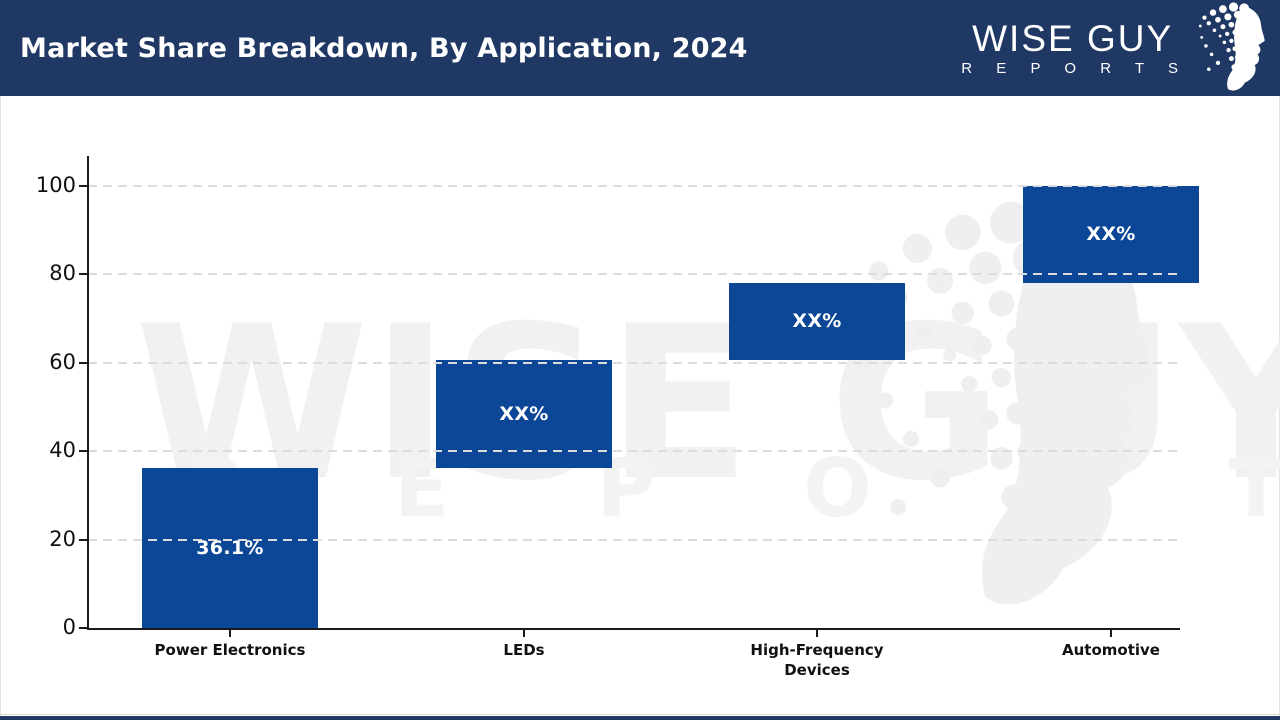  What do you see at coordinates (524, 650) in the screenshot?
I see `x-label-leds: LEDs` at bounding box center [524, 650].